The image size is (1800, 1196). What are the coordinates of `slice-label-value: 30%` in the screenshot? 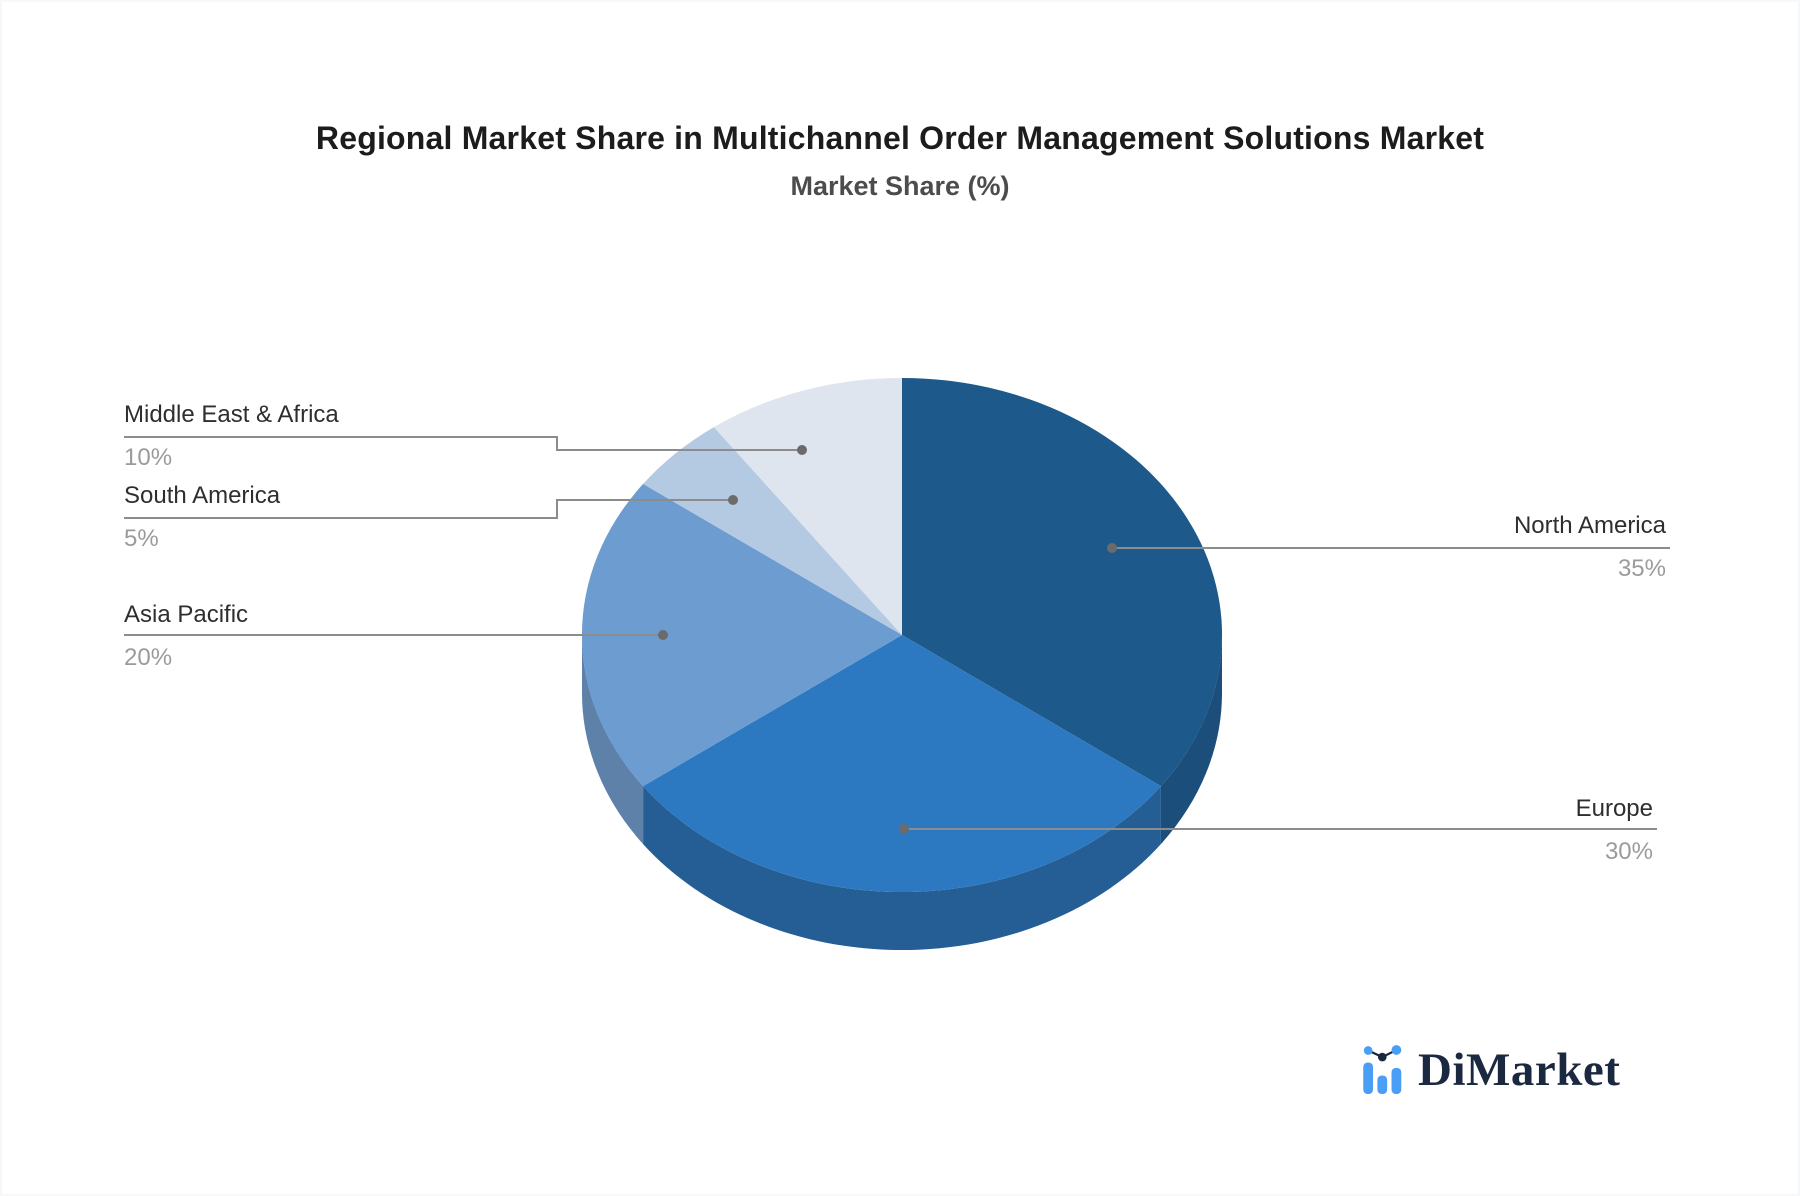 It's located at (1628, 851).